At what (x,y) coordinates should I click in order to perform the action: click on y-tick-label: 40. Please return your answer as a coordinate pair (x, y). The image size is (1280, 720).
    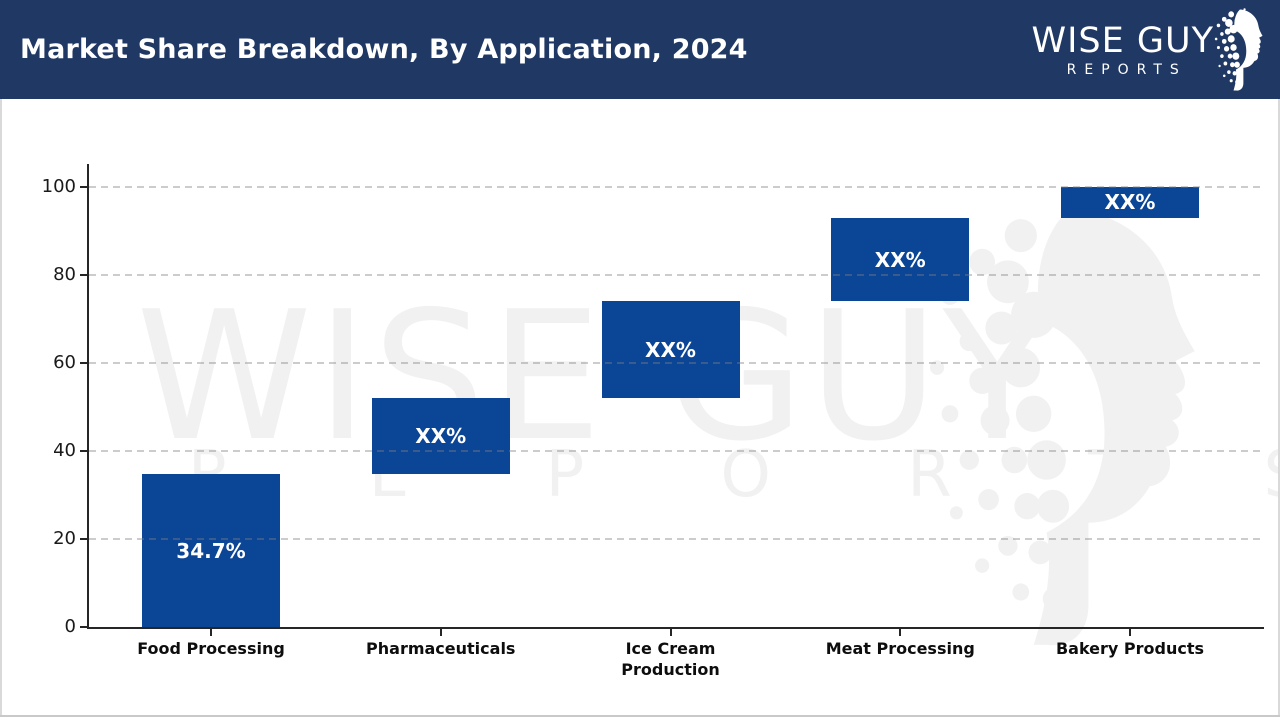
    Looking at the image, I should click on (64, 450).